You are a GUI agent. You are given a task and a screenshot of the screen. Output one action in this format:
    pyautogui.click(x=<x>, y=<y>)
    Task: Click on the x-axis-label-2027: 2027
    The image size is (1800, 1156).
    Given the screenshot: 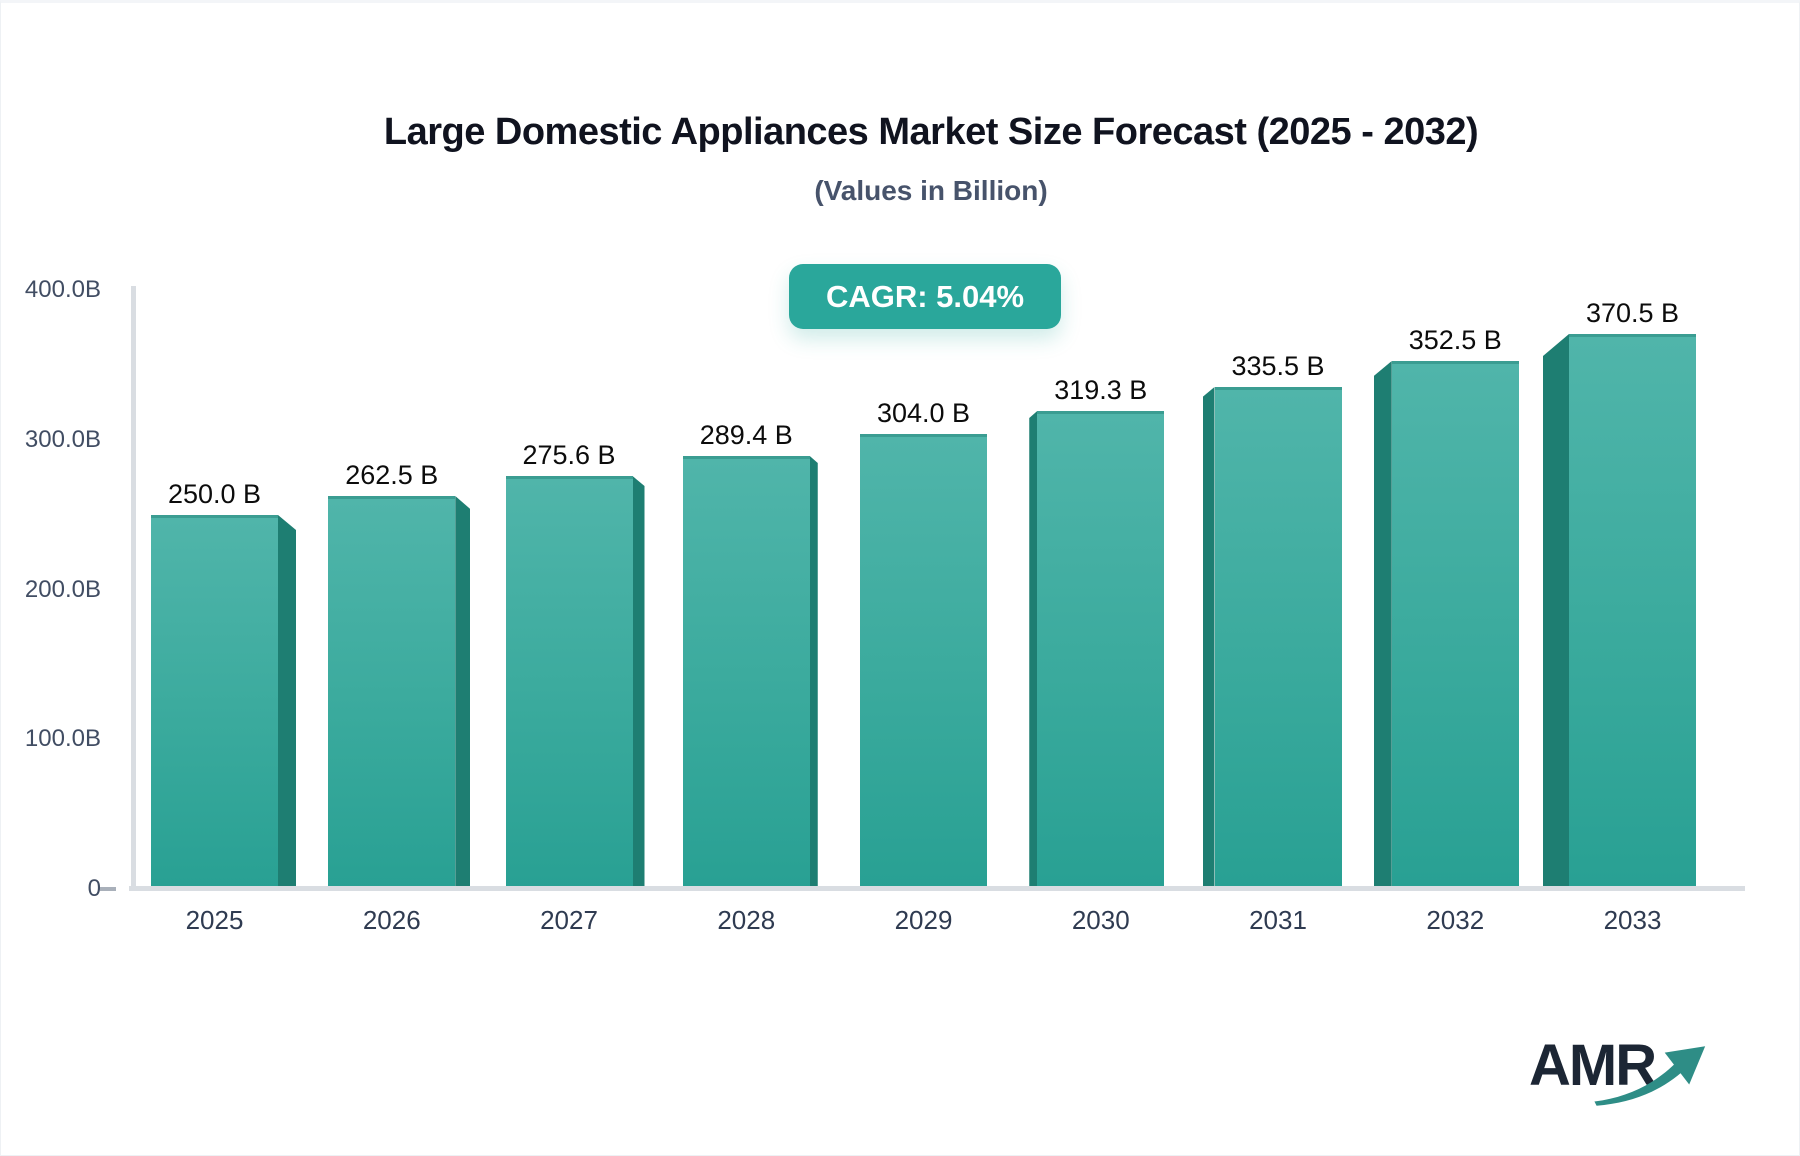 What is the action you would take?
    pyautogui.click(x=569, y=920)
    